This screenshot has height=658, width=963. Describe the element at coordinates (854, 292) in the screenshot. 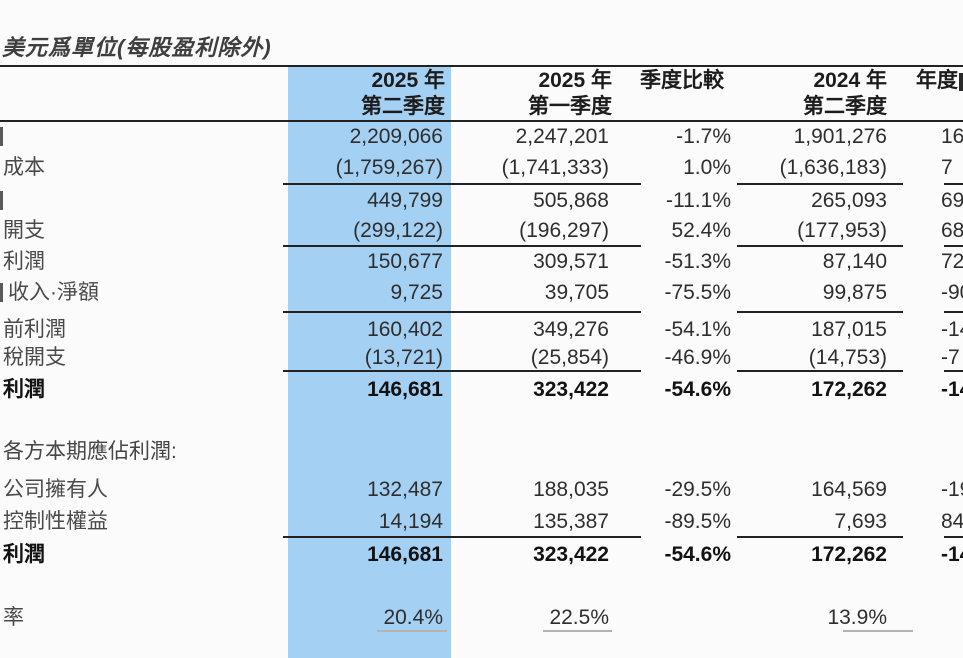

I see `cell-2024-q2: 99,875` at that location.